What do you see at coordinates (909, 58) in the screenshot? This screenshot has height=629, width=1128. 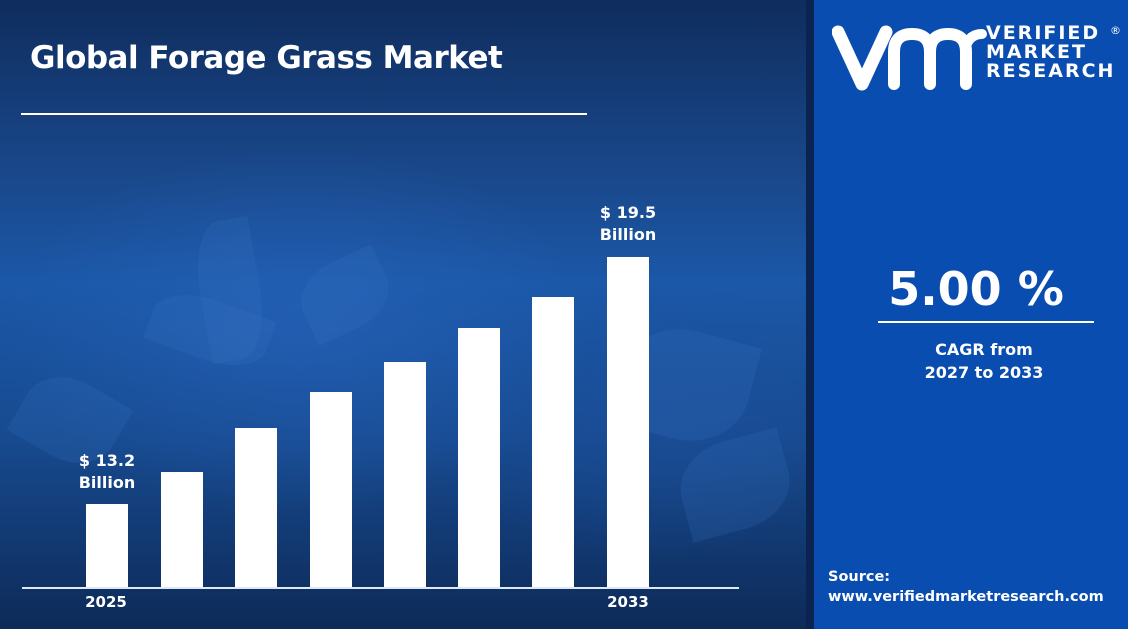 I see `vmr-logo-icon` at bounding box center [909, 58].